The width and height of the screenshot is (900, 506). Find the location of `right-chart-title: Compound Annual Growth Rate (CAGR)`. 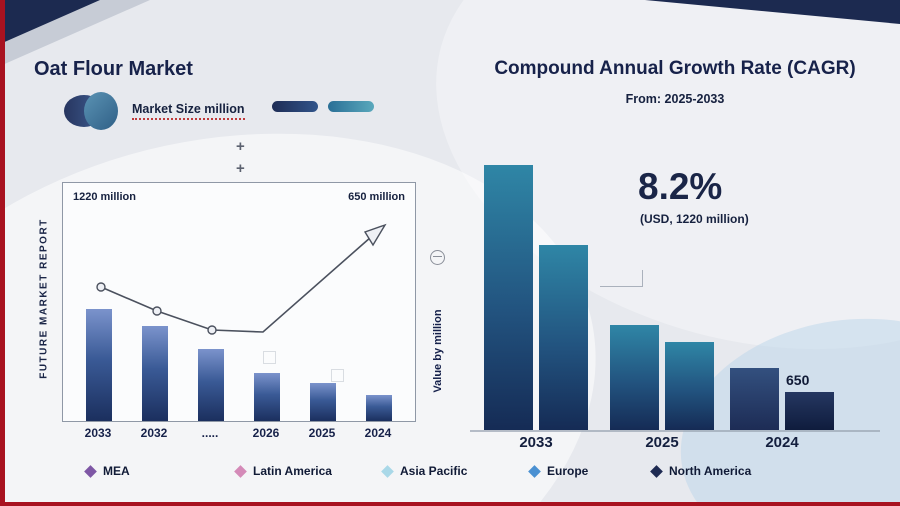

right-chart-title: Compound Annual Growth Rate (CAGR) is located at coordinates (675, 68).